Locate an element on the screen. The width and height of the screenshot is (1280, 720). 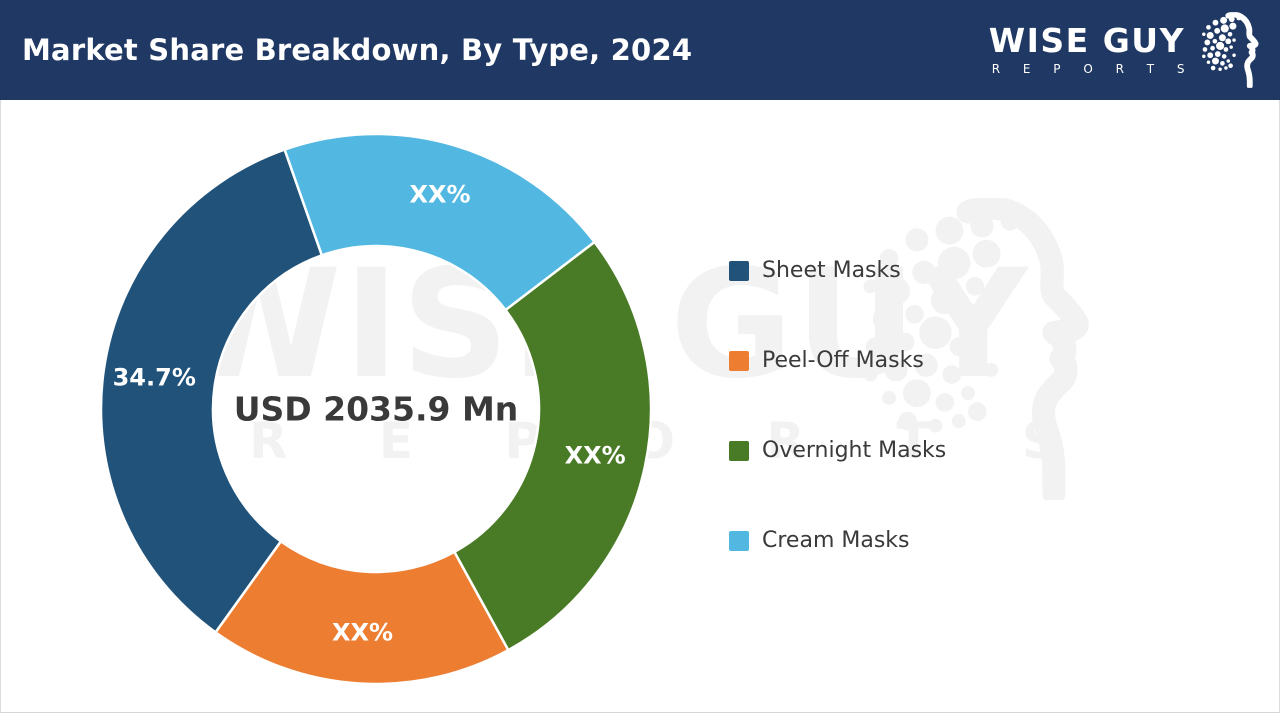
logo-wordmark: WISE GUY is located at coordinates (1086, 41).